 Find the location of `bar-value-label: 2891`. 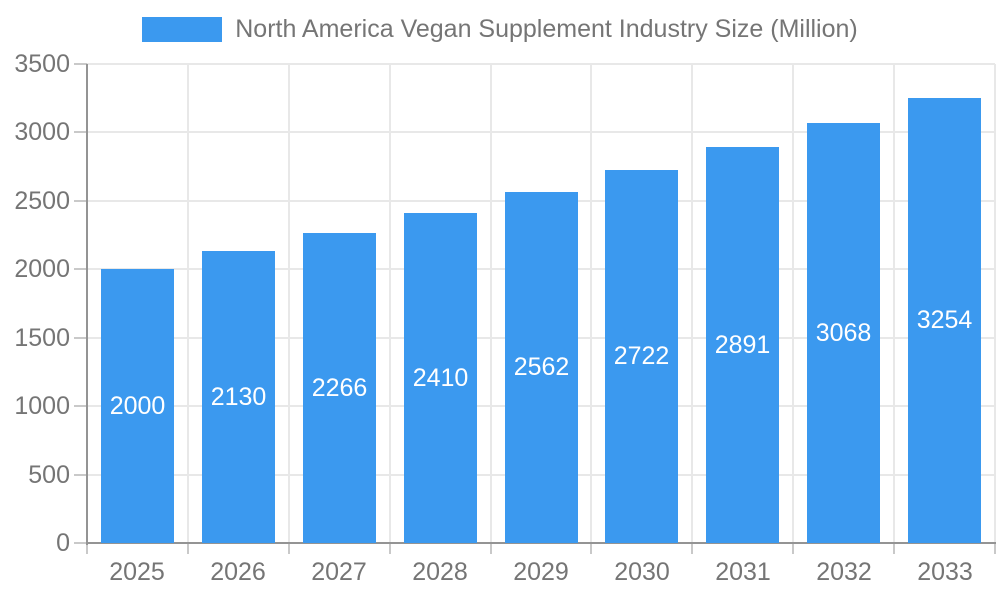

bar-value-label: 2891 is located at coordinates (742, 344).